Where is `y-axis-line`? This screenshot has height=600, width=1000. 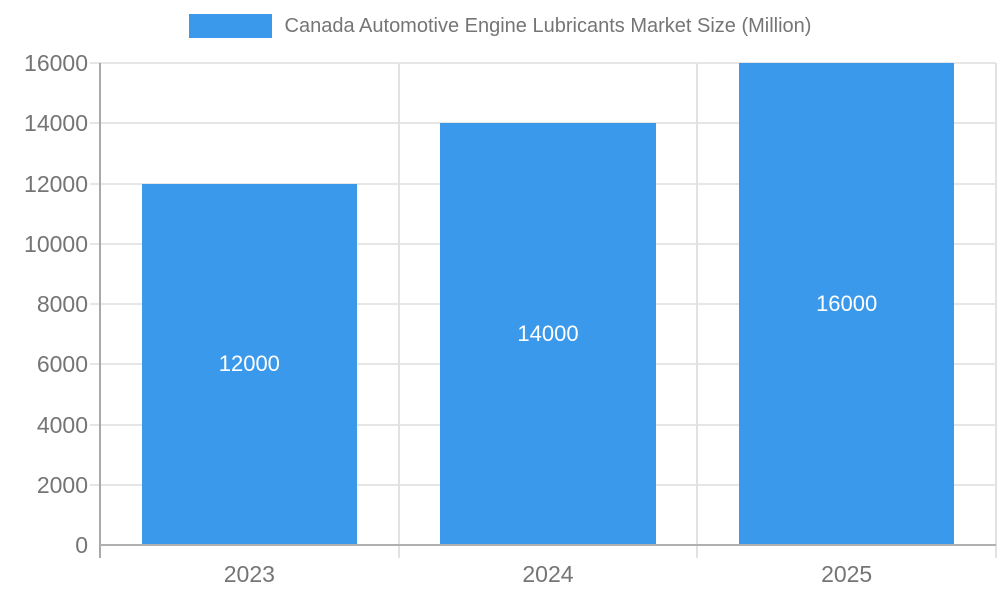 y-axis-line is located at coordinates (100, 310).